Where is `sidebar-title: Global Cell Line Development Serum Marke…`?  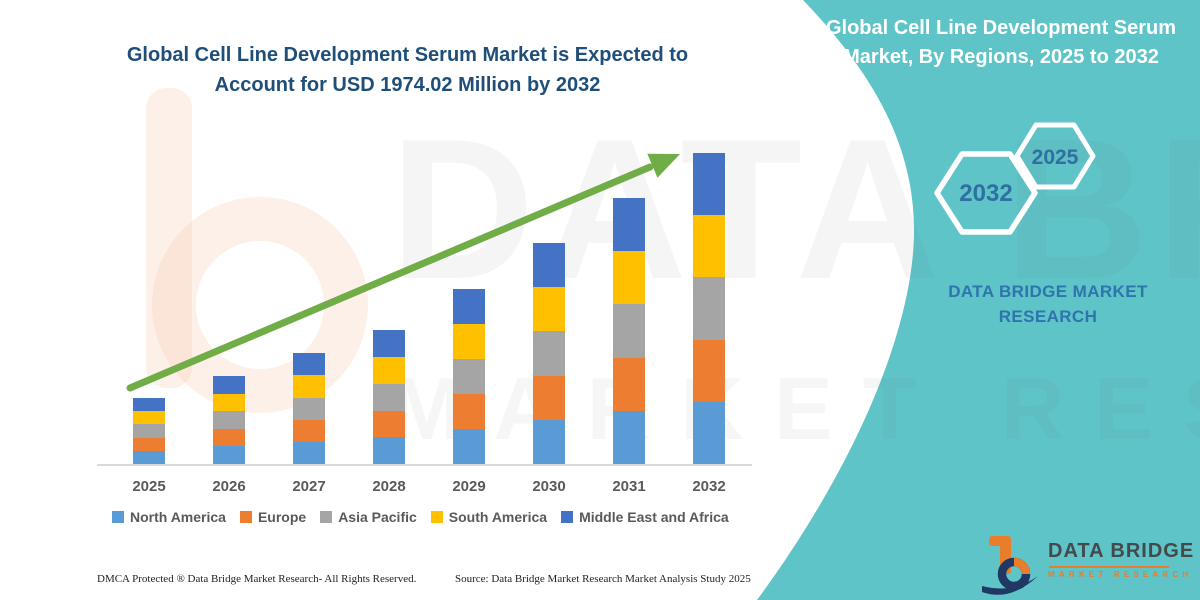
sidebar-title: Global Cell Line Development Serum Marke… is located at coordinates (1001, 43).